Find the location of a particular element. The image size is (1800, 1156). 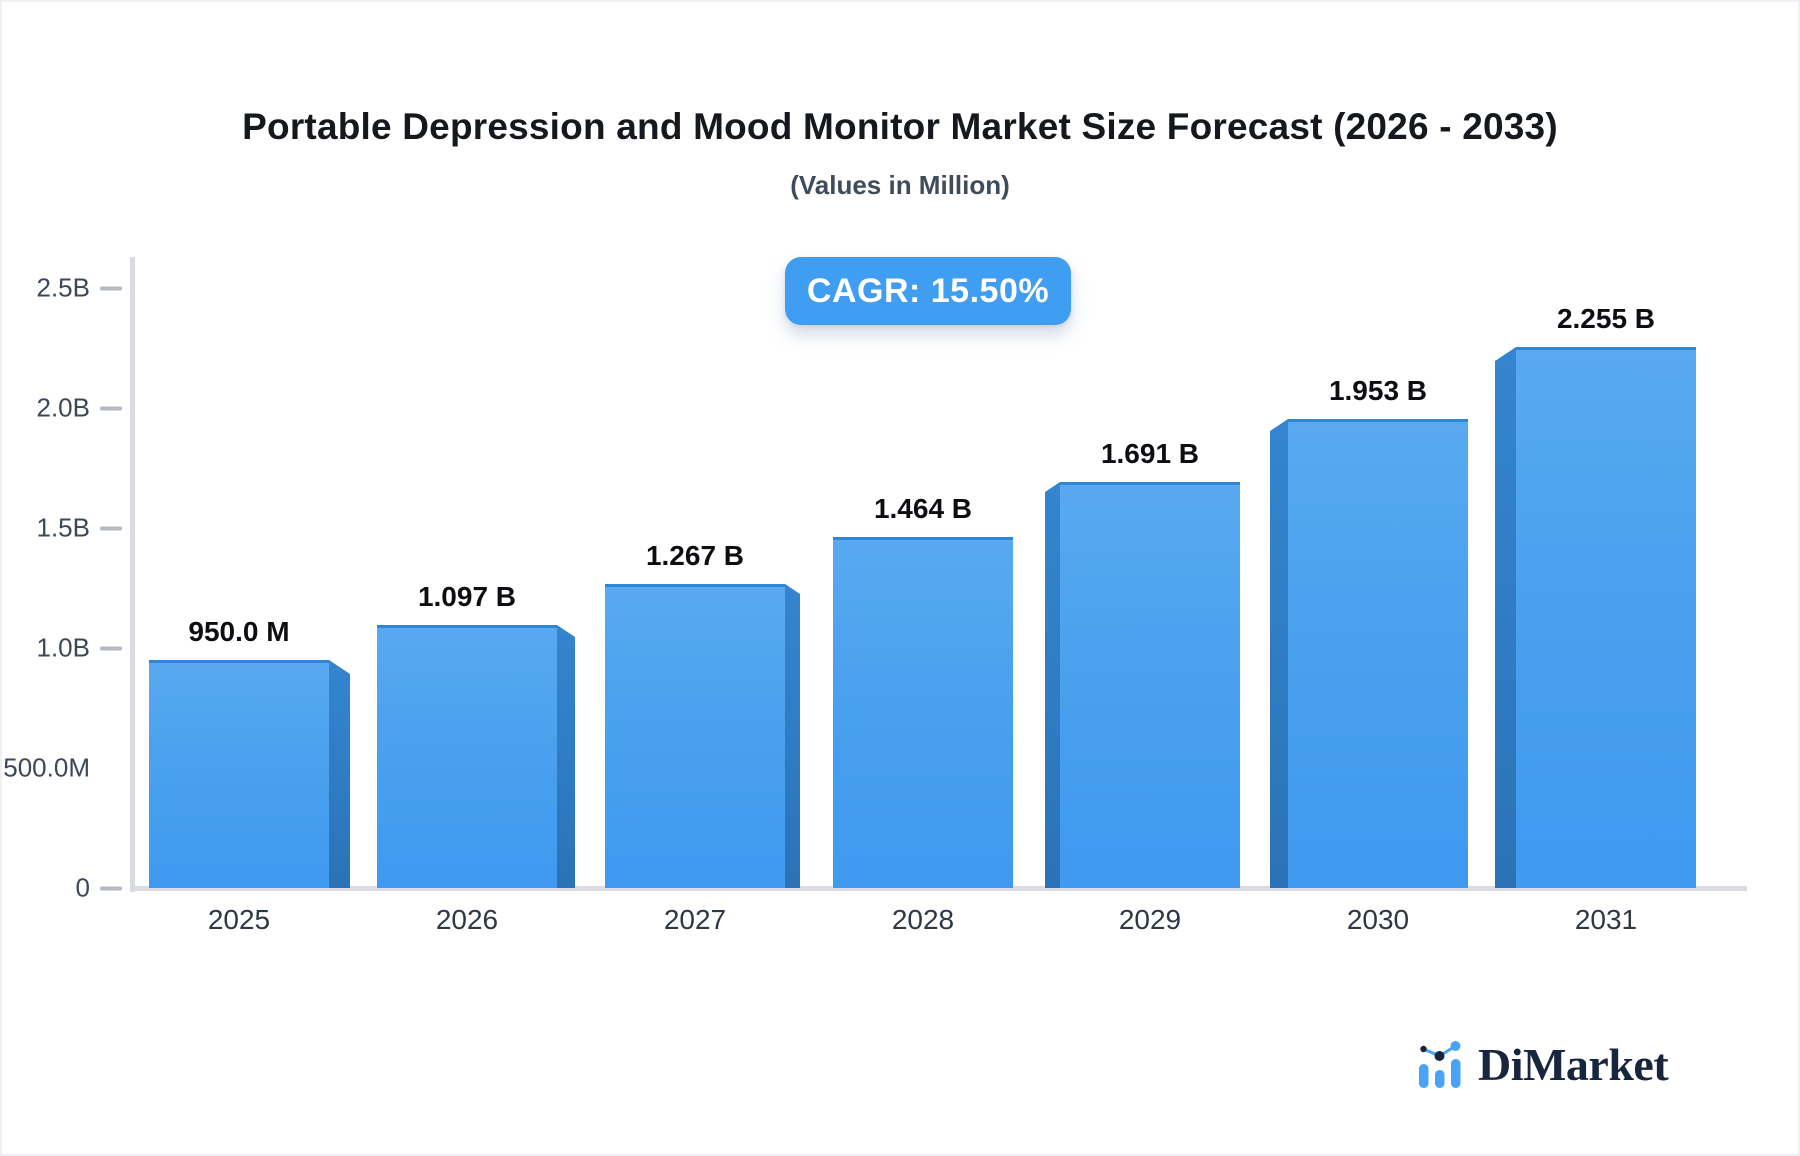

y-tick-row: 1.0B is located at coordinates (62, 648).